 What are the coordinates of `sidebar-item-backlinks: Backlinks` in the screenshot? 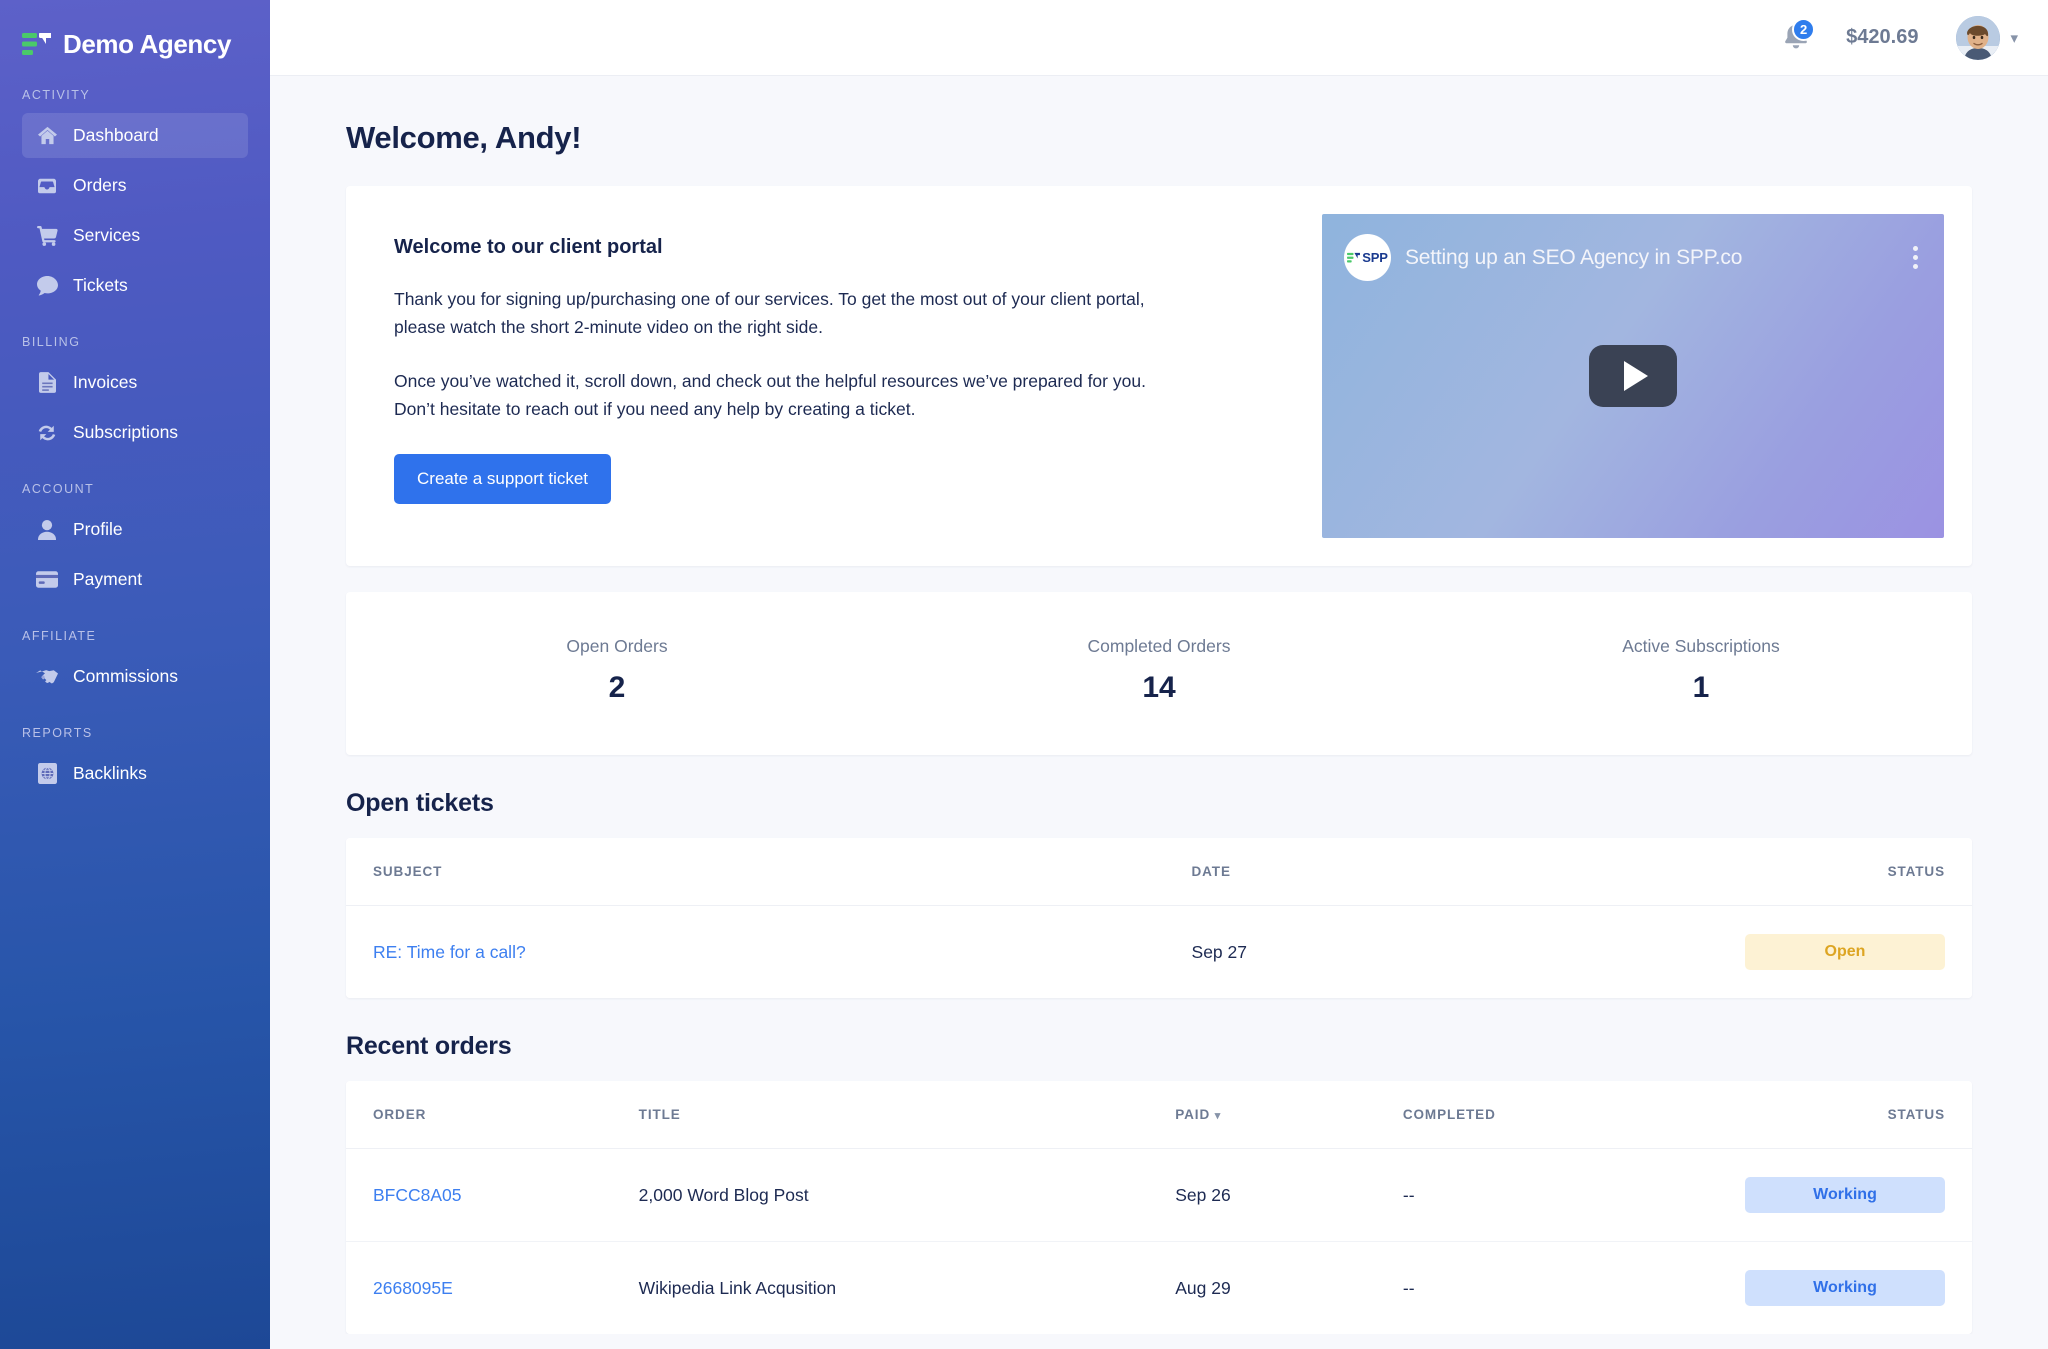 It's located at (135, 773).